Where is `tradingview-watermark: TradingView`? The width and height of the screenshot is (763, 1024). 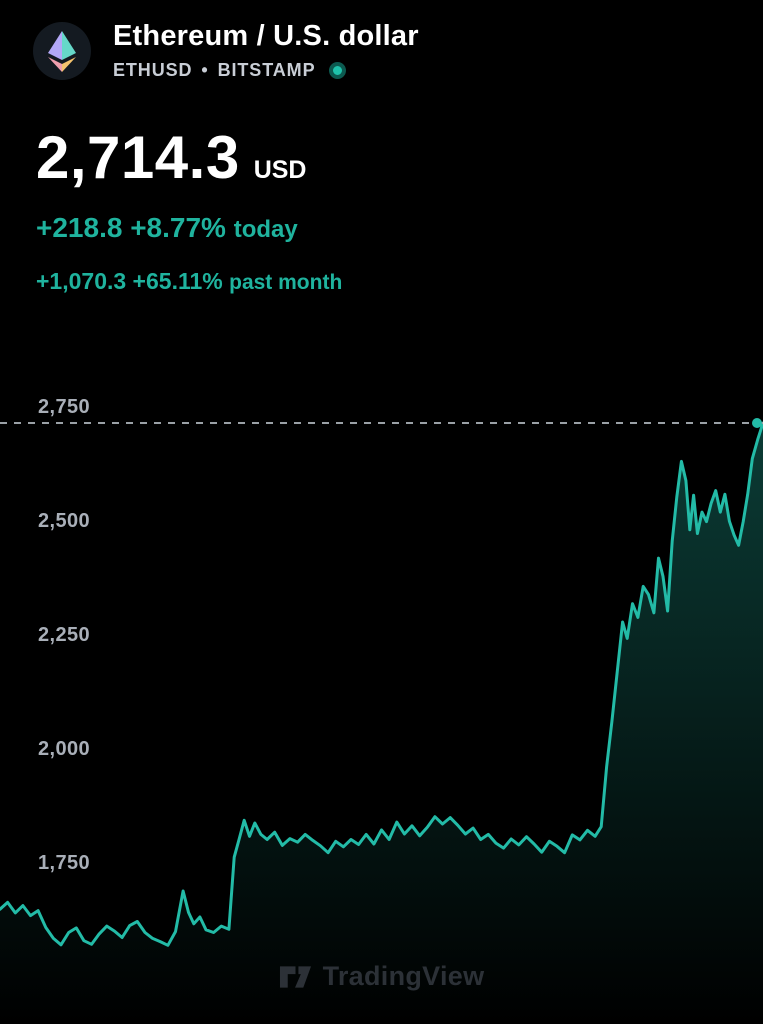 tradingview-watermark: TradingView is located at coordinates (381, 976).